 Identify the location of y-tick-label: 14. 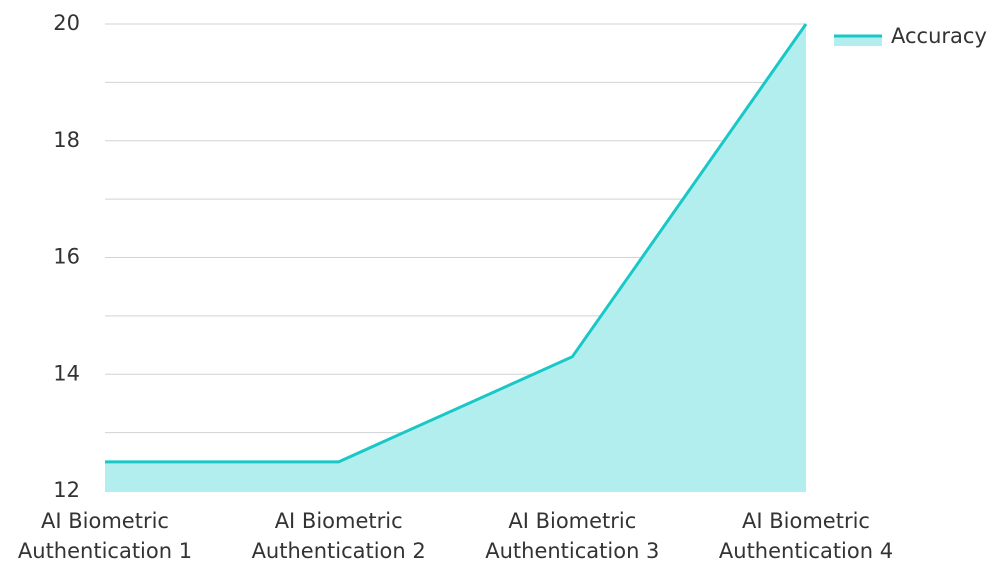
(66, 373).